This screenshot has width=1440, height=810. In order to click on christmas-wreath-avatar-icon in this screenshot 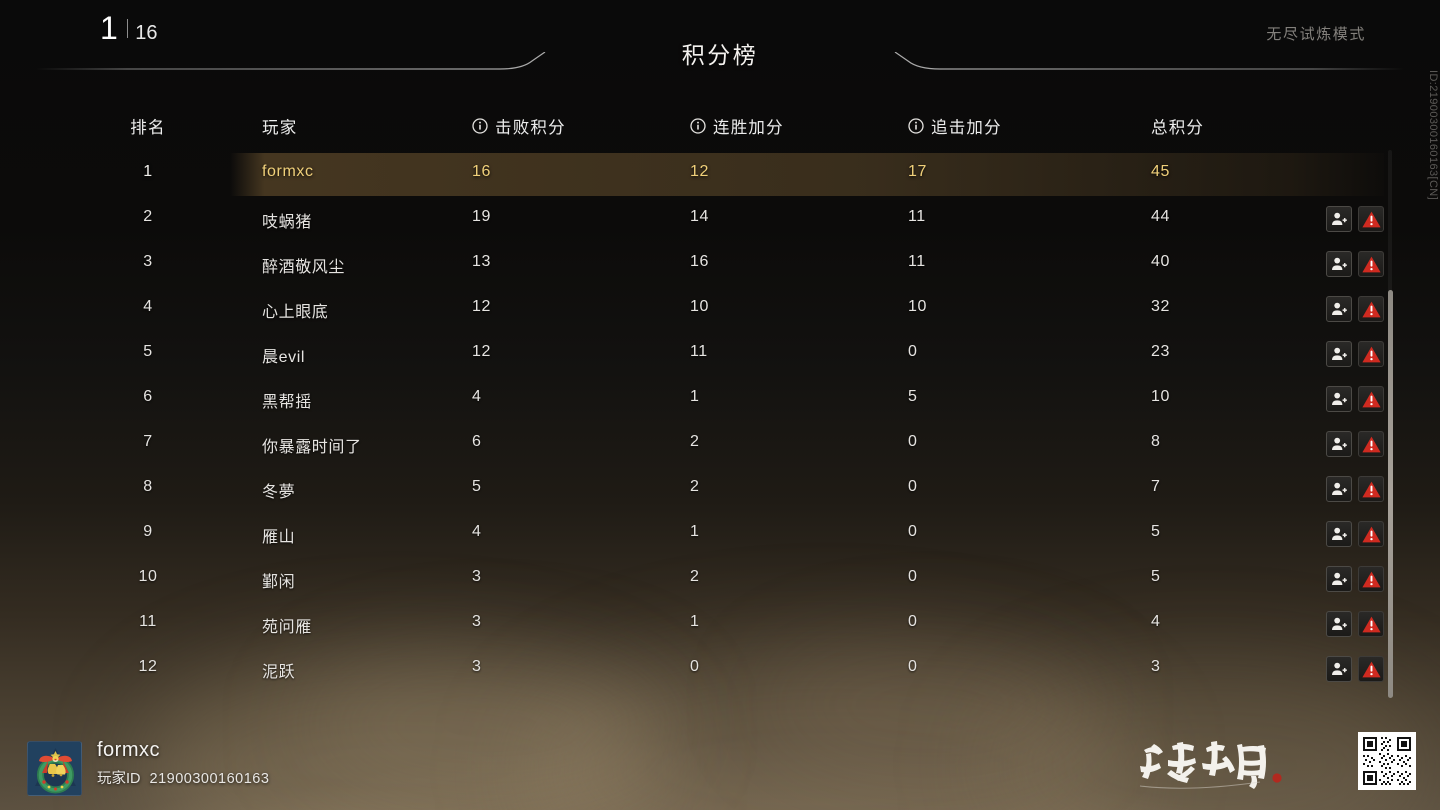, I will do `click(54, 768)`.